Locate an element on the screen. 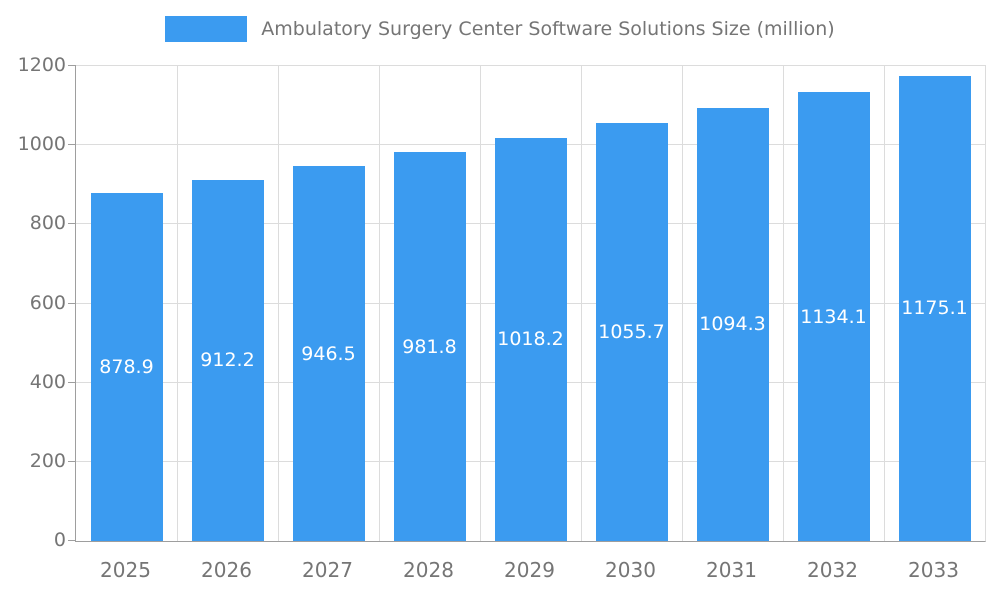 This screenshot has height=600, width=1000. x-tick-label: 2031 is located at coordinates (731, 570).